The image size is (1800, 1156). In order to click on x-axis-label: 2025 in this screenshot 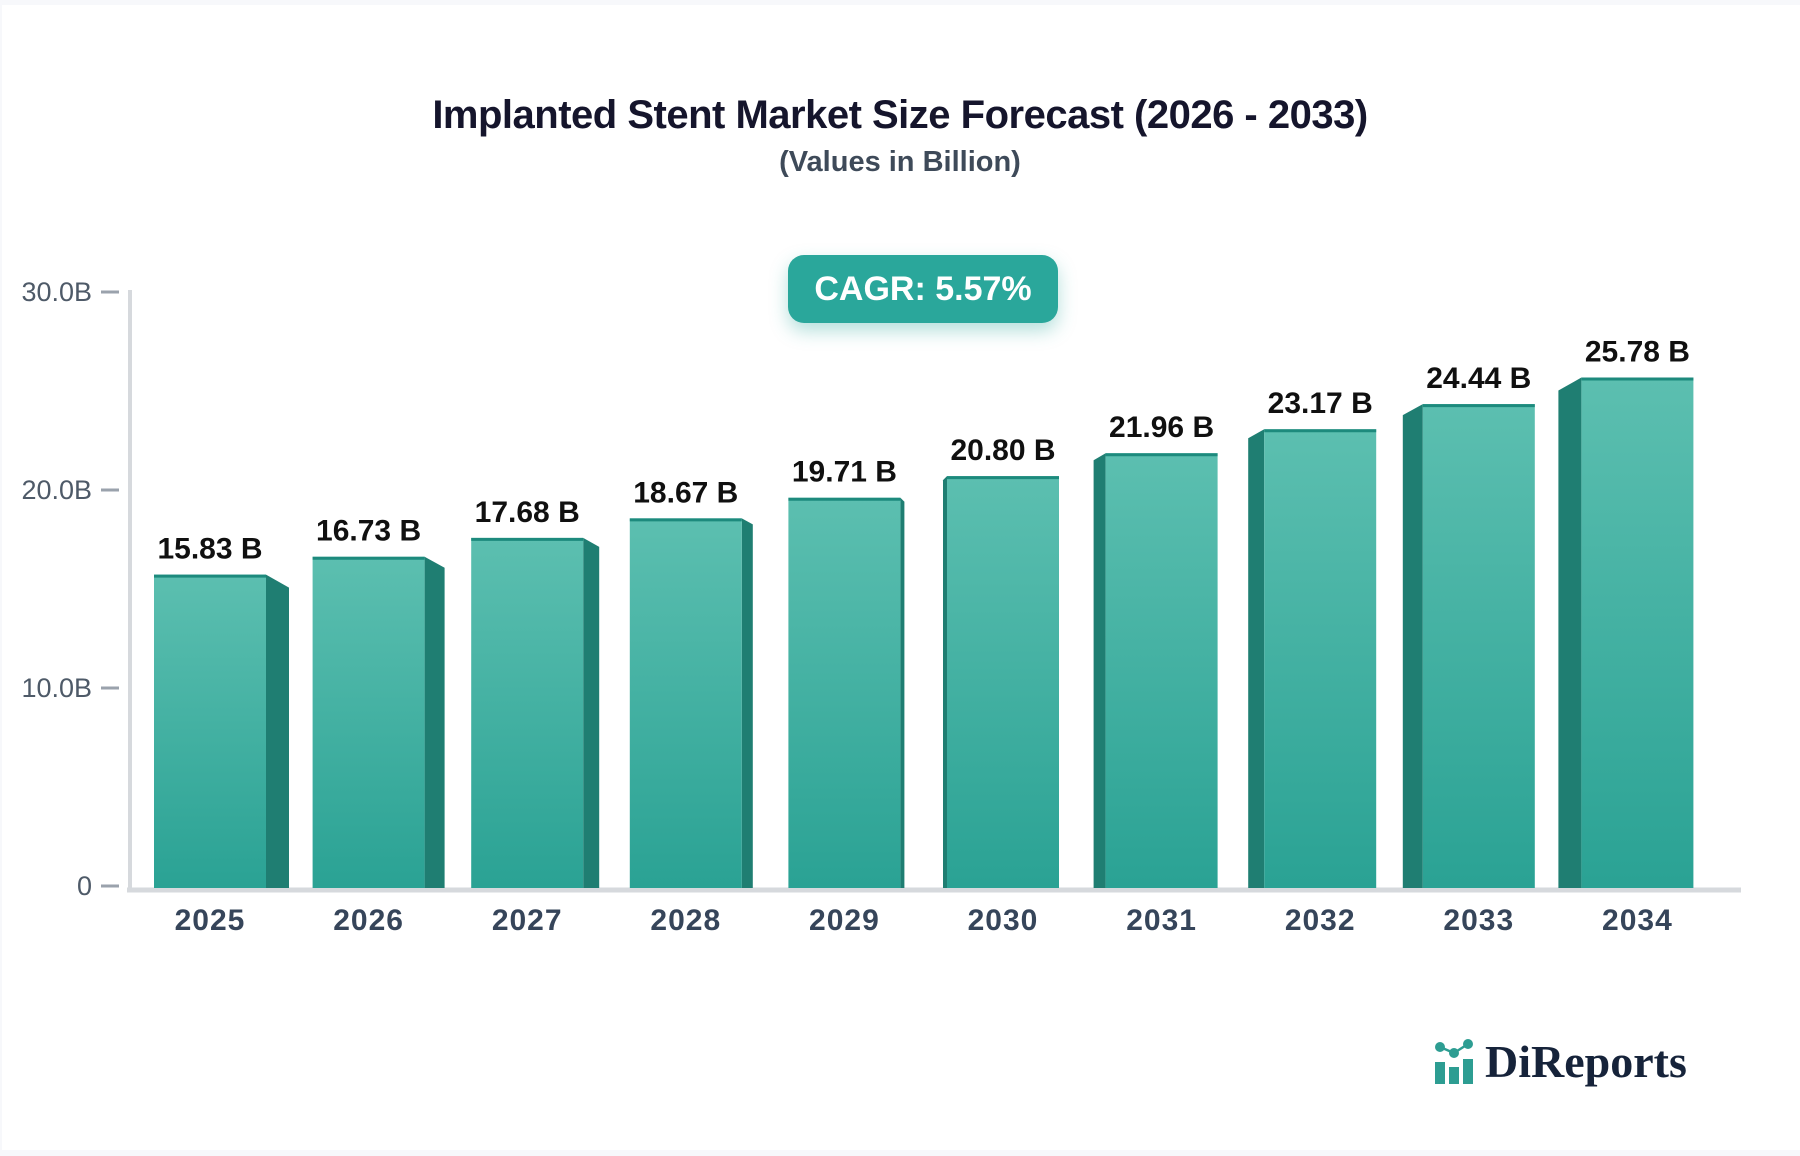, I will do `click(210, 920)`.